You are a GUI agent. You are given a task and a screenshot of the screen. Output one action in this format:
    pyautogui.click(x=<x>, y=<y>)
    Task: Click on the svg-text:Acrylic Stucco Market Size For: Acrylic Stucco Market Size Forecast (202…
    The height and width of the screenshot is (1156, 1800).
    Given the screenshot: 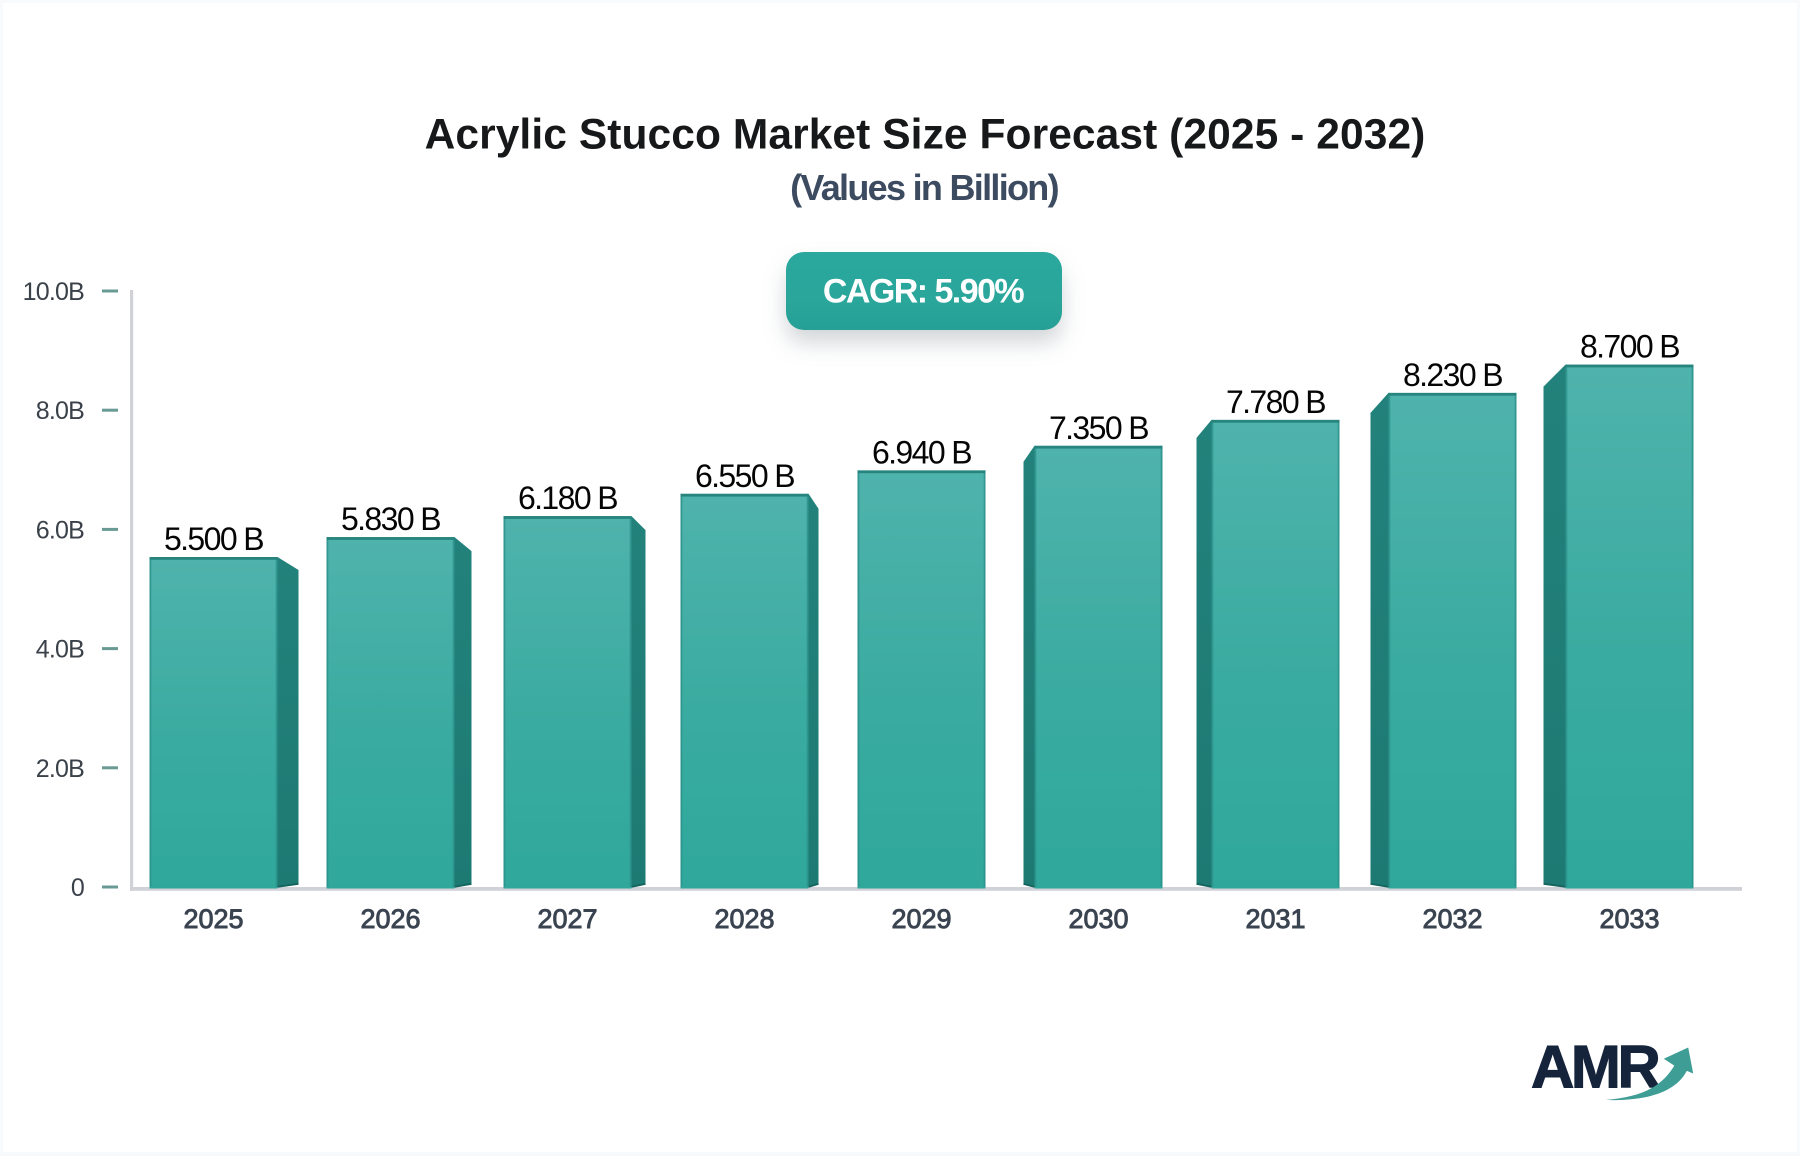 What is the action you would take?
    pyautogui.click(x=925, y=135)
    